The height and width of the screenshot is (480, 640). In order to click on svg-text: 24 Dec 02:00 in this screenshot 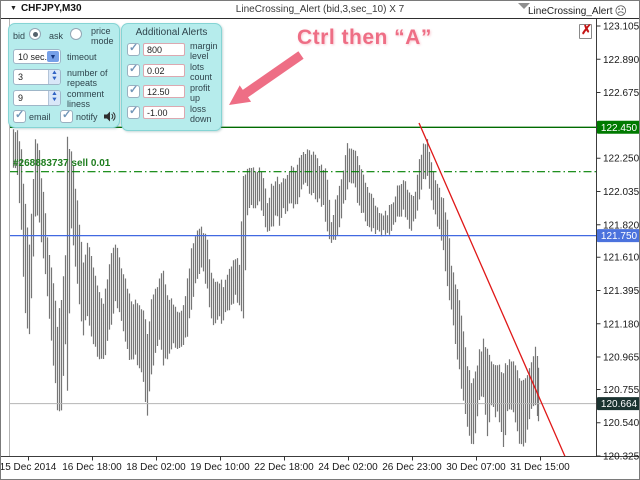, I will do `click(348, 467)`.